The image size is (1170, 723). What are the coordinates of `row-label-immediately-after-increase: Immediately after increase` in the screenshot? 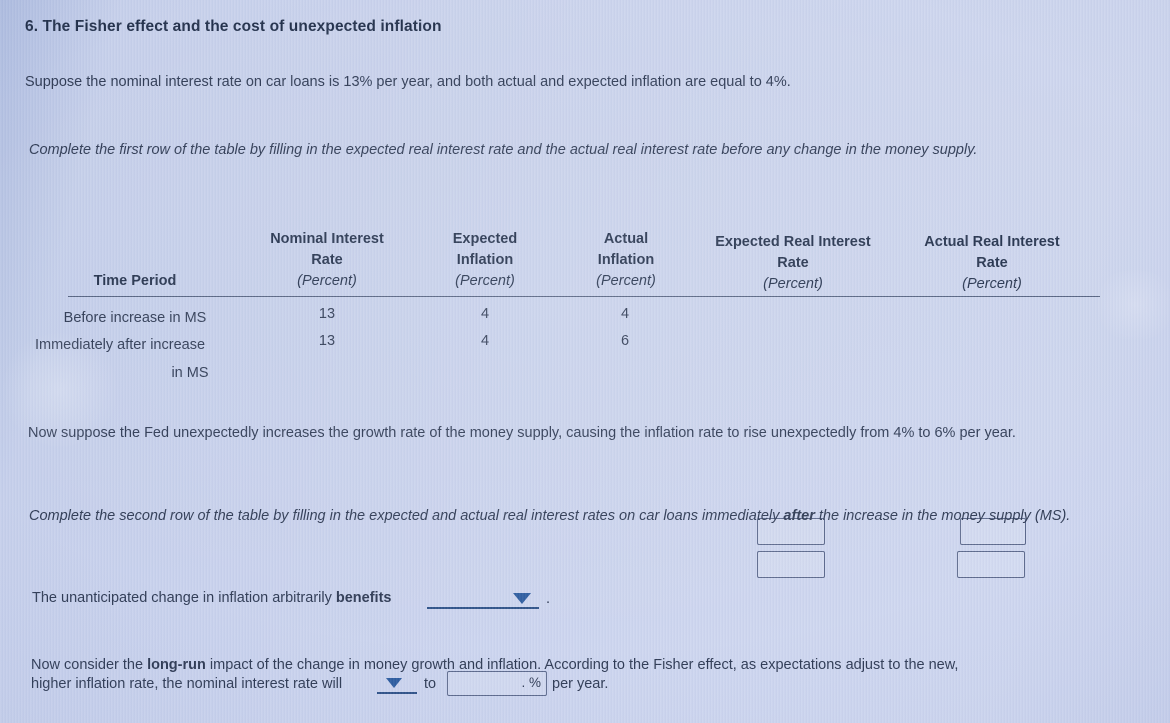 It's located at (120, 345).